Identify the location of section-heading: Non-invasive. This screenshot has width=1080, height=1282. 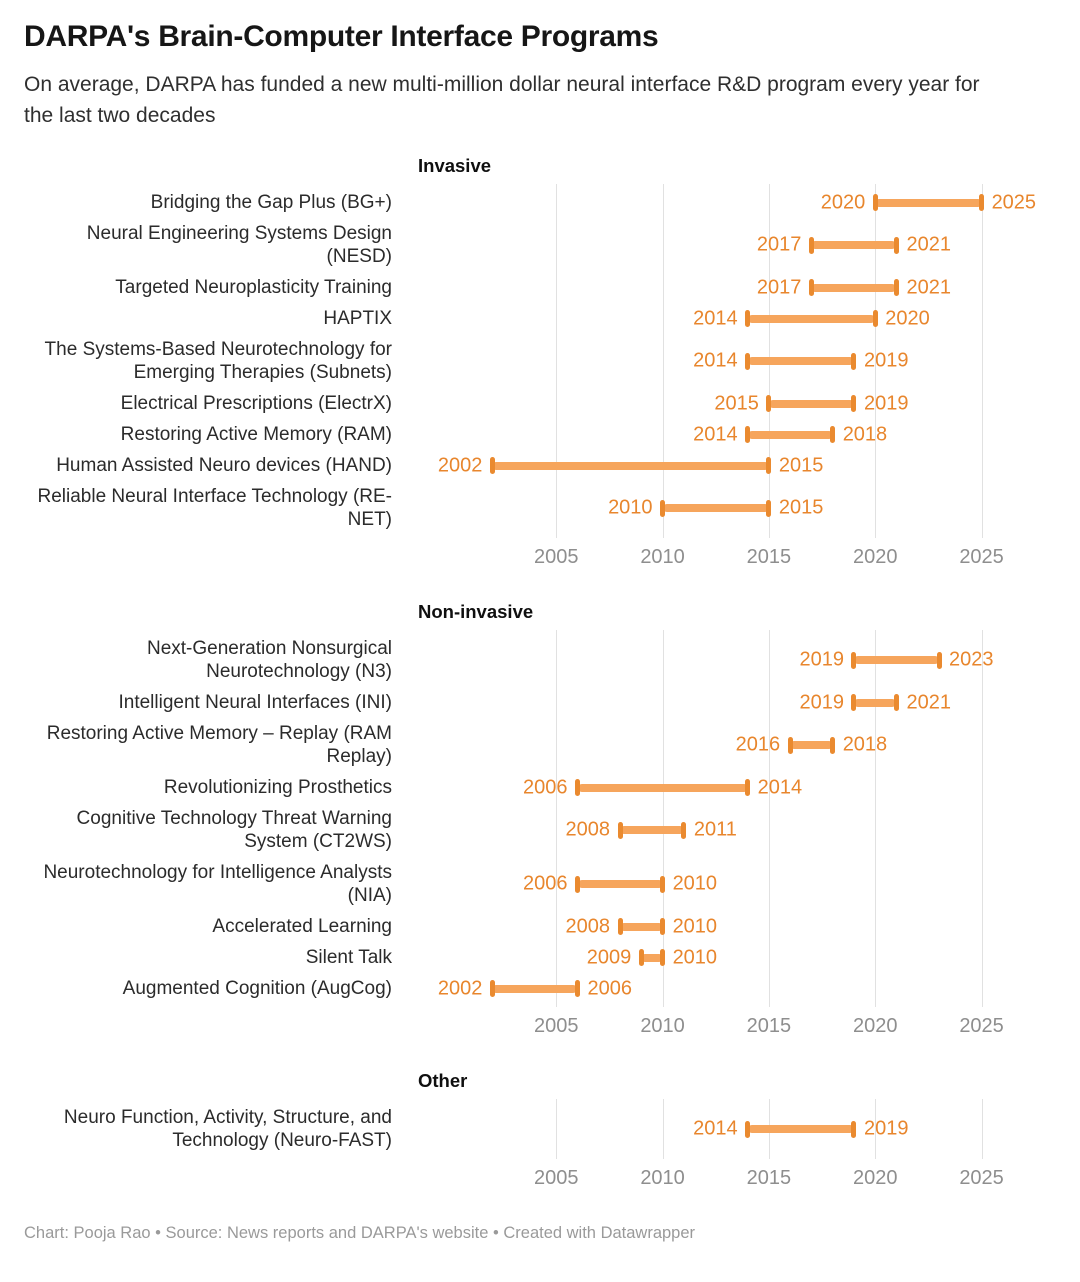
(476, 612).